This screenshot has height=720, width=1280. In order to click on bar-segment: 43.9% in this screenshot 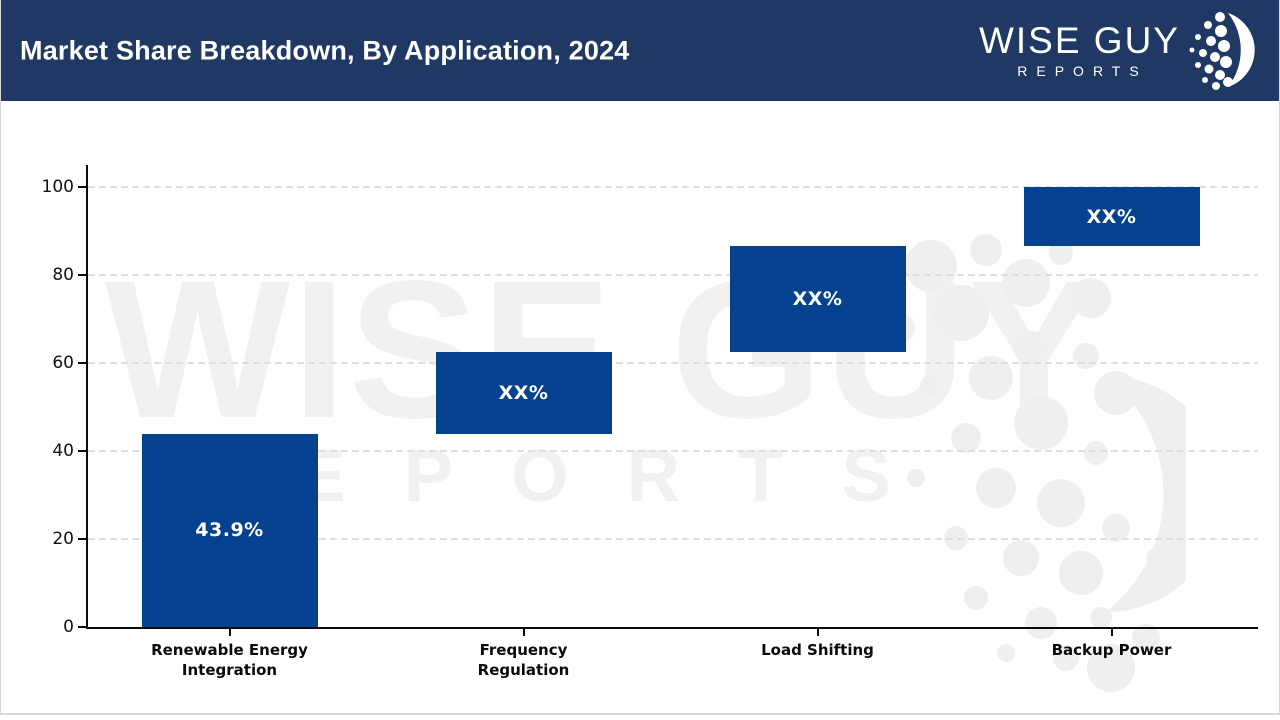, I will do `click(229, 530)`.